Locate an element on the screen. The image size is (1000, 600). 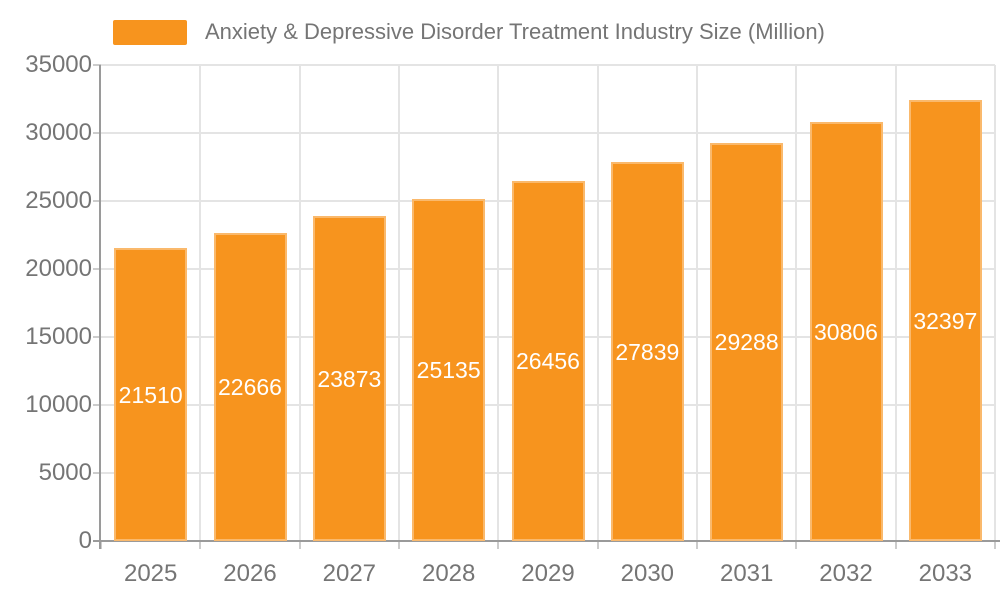
x-axis-line is located at coordinates (546, 541).